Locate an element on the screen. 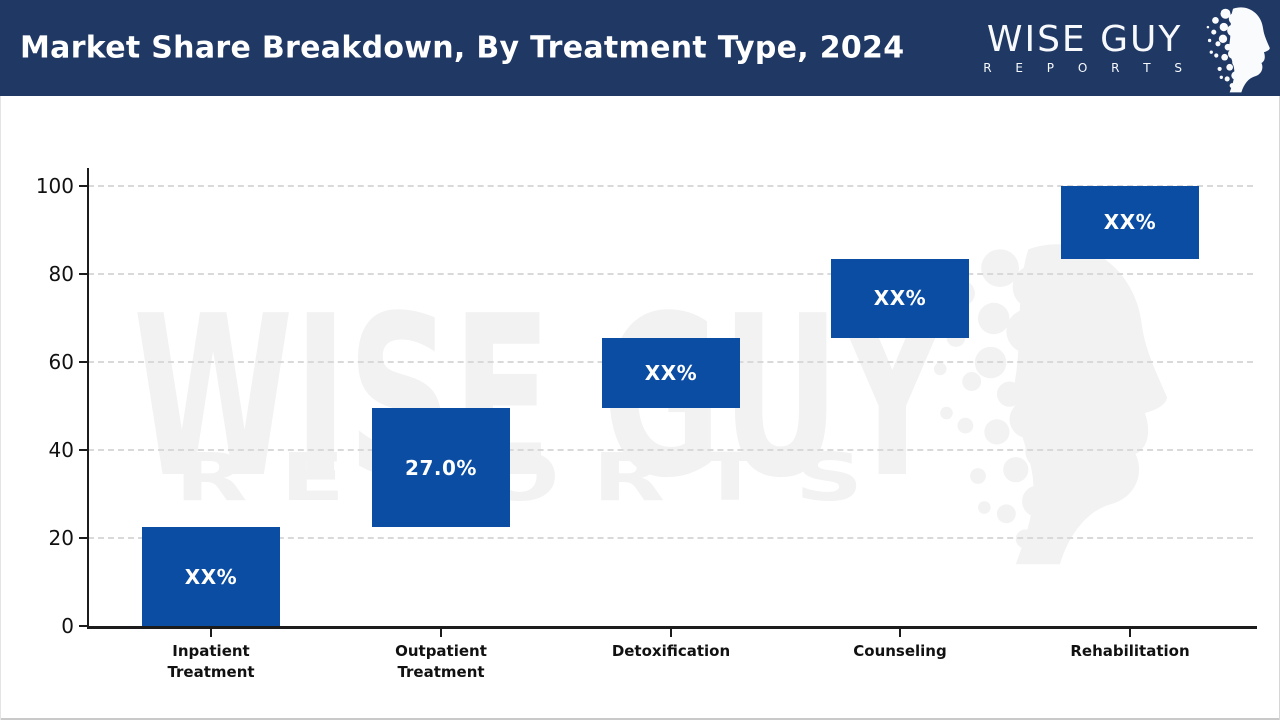 The height and width of the screenshot is (720, 1280). bar-counseling: XX% is located at coordinates (900, 298).